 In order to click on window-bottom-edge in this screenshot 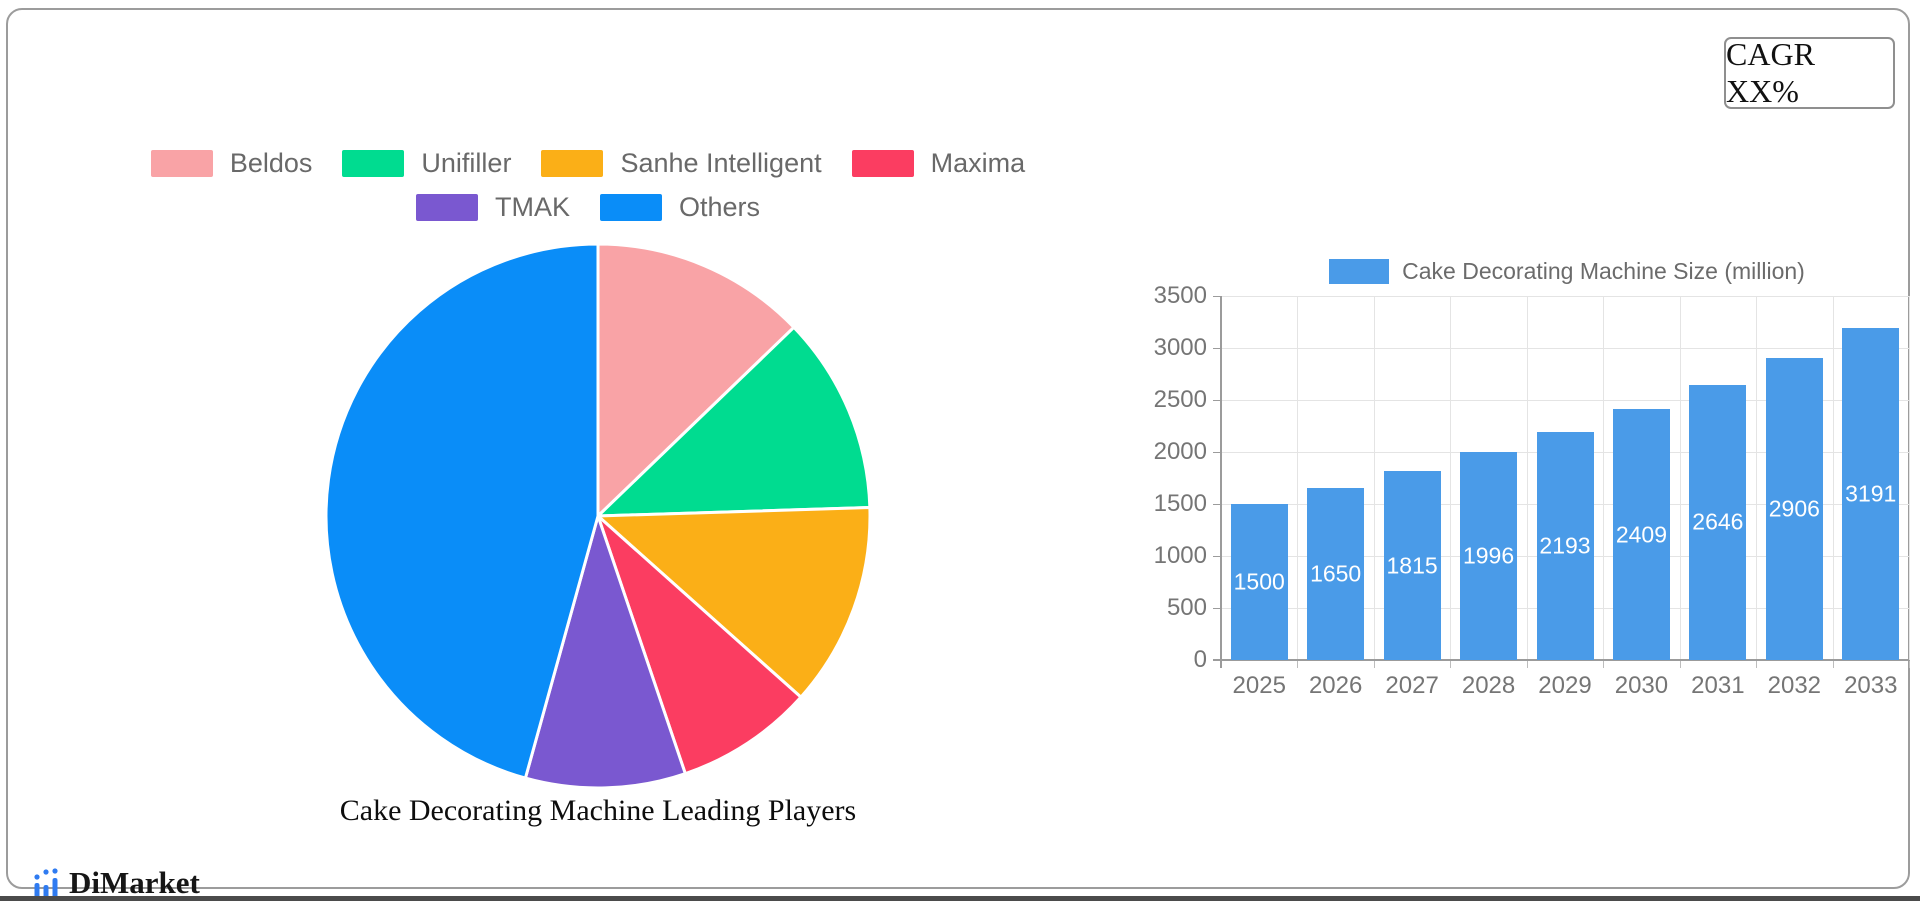, I will do `click(960, 898)`.